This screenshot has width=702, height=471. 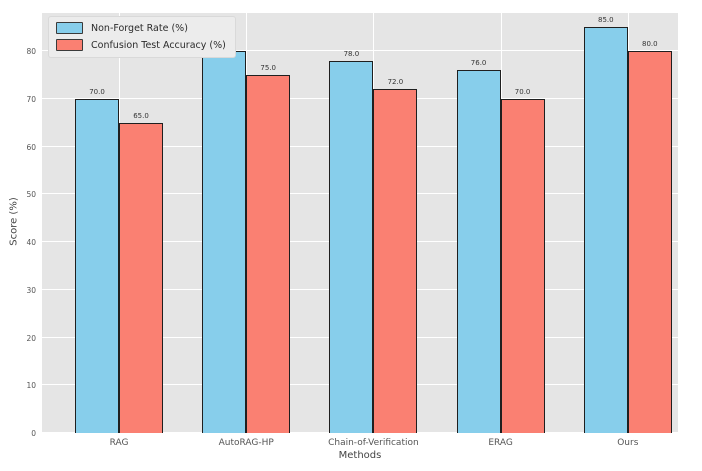 What do you see at coordinates (606, 20) in the screenshot?
I see `bar-value-label: 85.0` at bounding box center [606, 20].